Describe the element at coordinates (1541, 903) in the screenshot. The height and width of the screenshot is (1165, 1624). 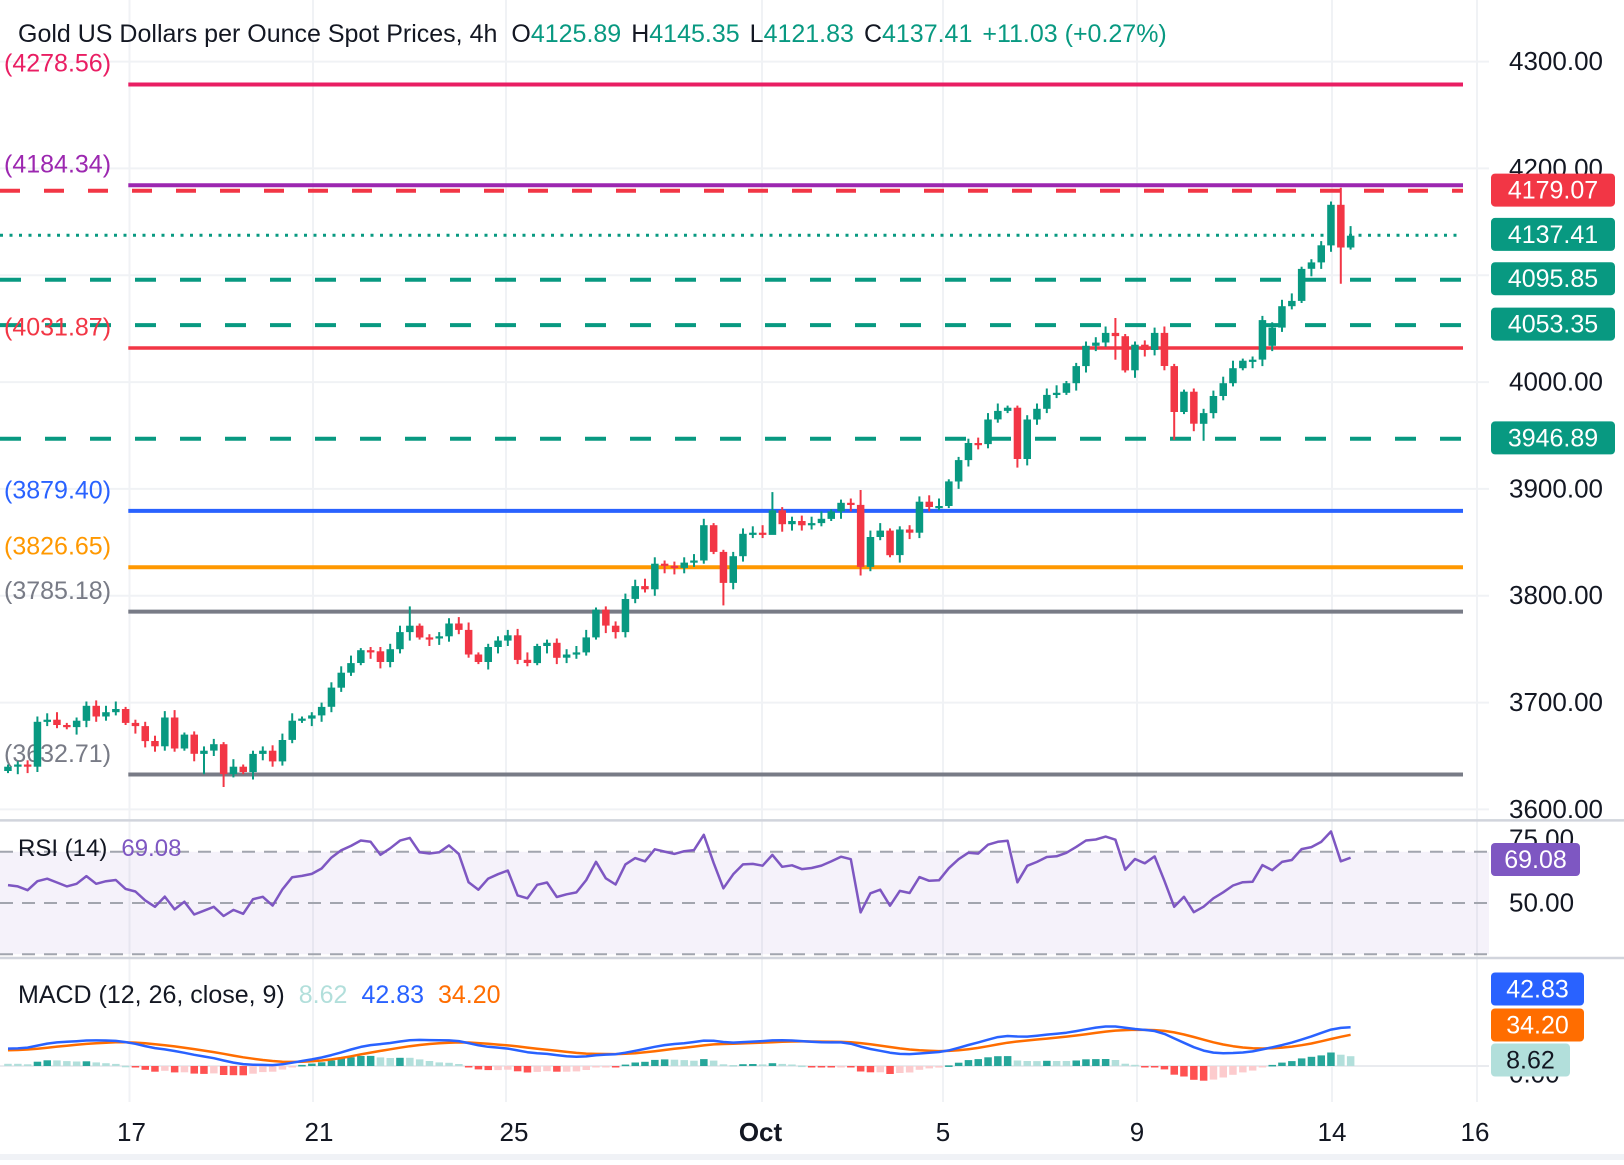
I see `svg-text: 50.00` at that location.